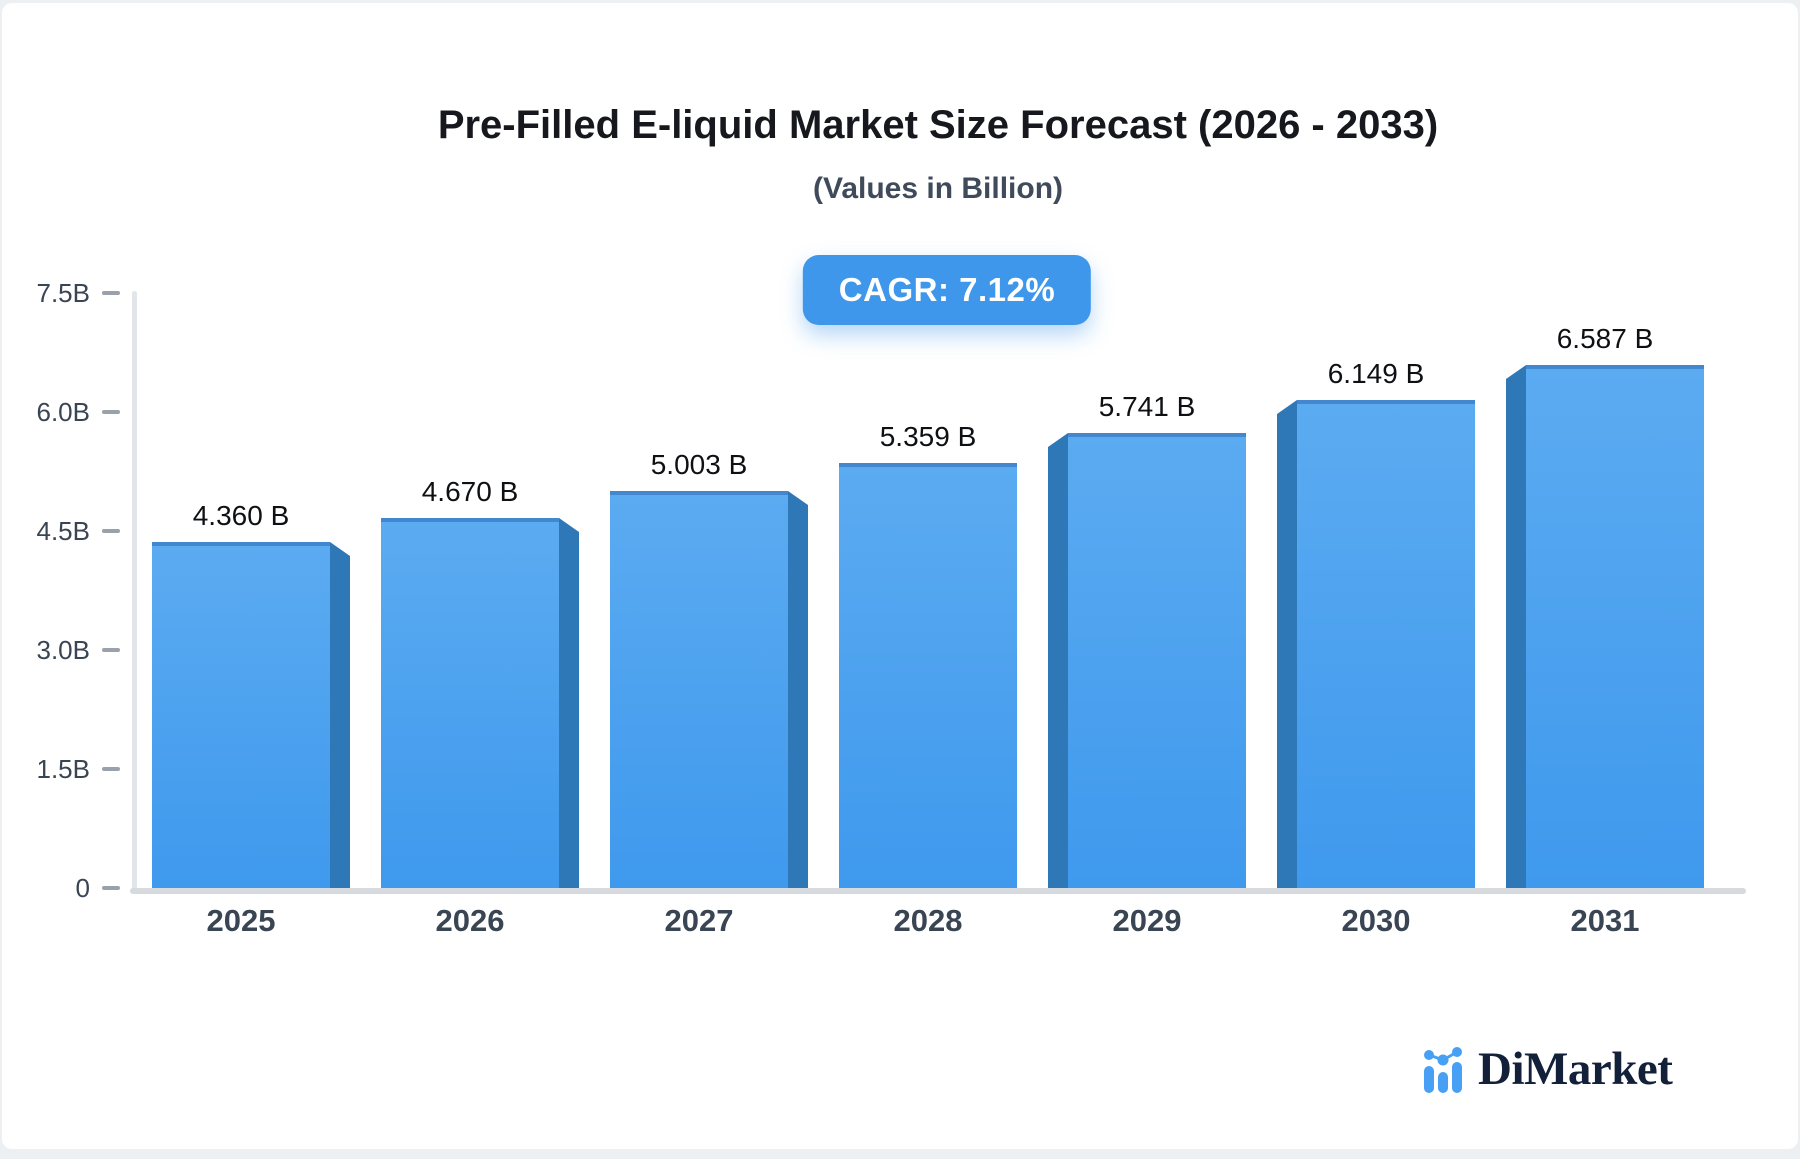 Image resolution: width=1800 pixels, height=1159 pixels. I want to click on bar-2030, so click(1376, 644).